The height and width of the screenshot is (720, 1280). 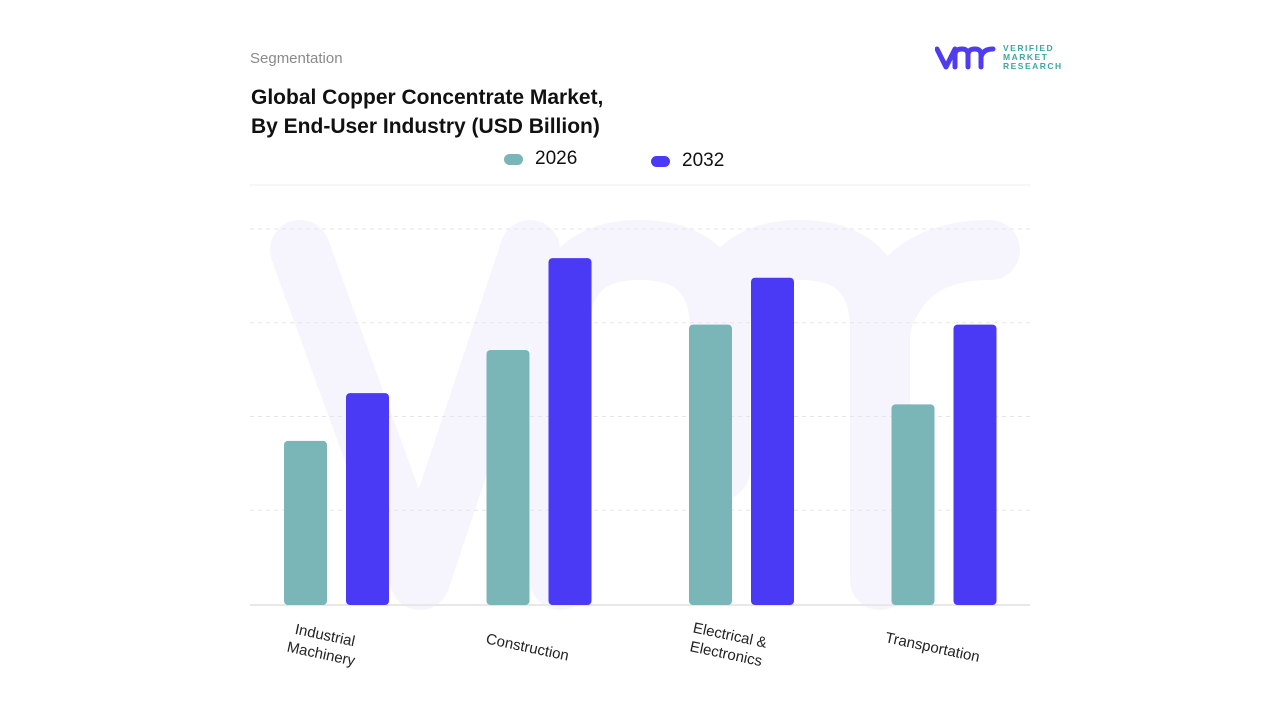 I want to click on x-tick-label-line: Transportation, so click(x=933, y=647).